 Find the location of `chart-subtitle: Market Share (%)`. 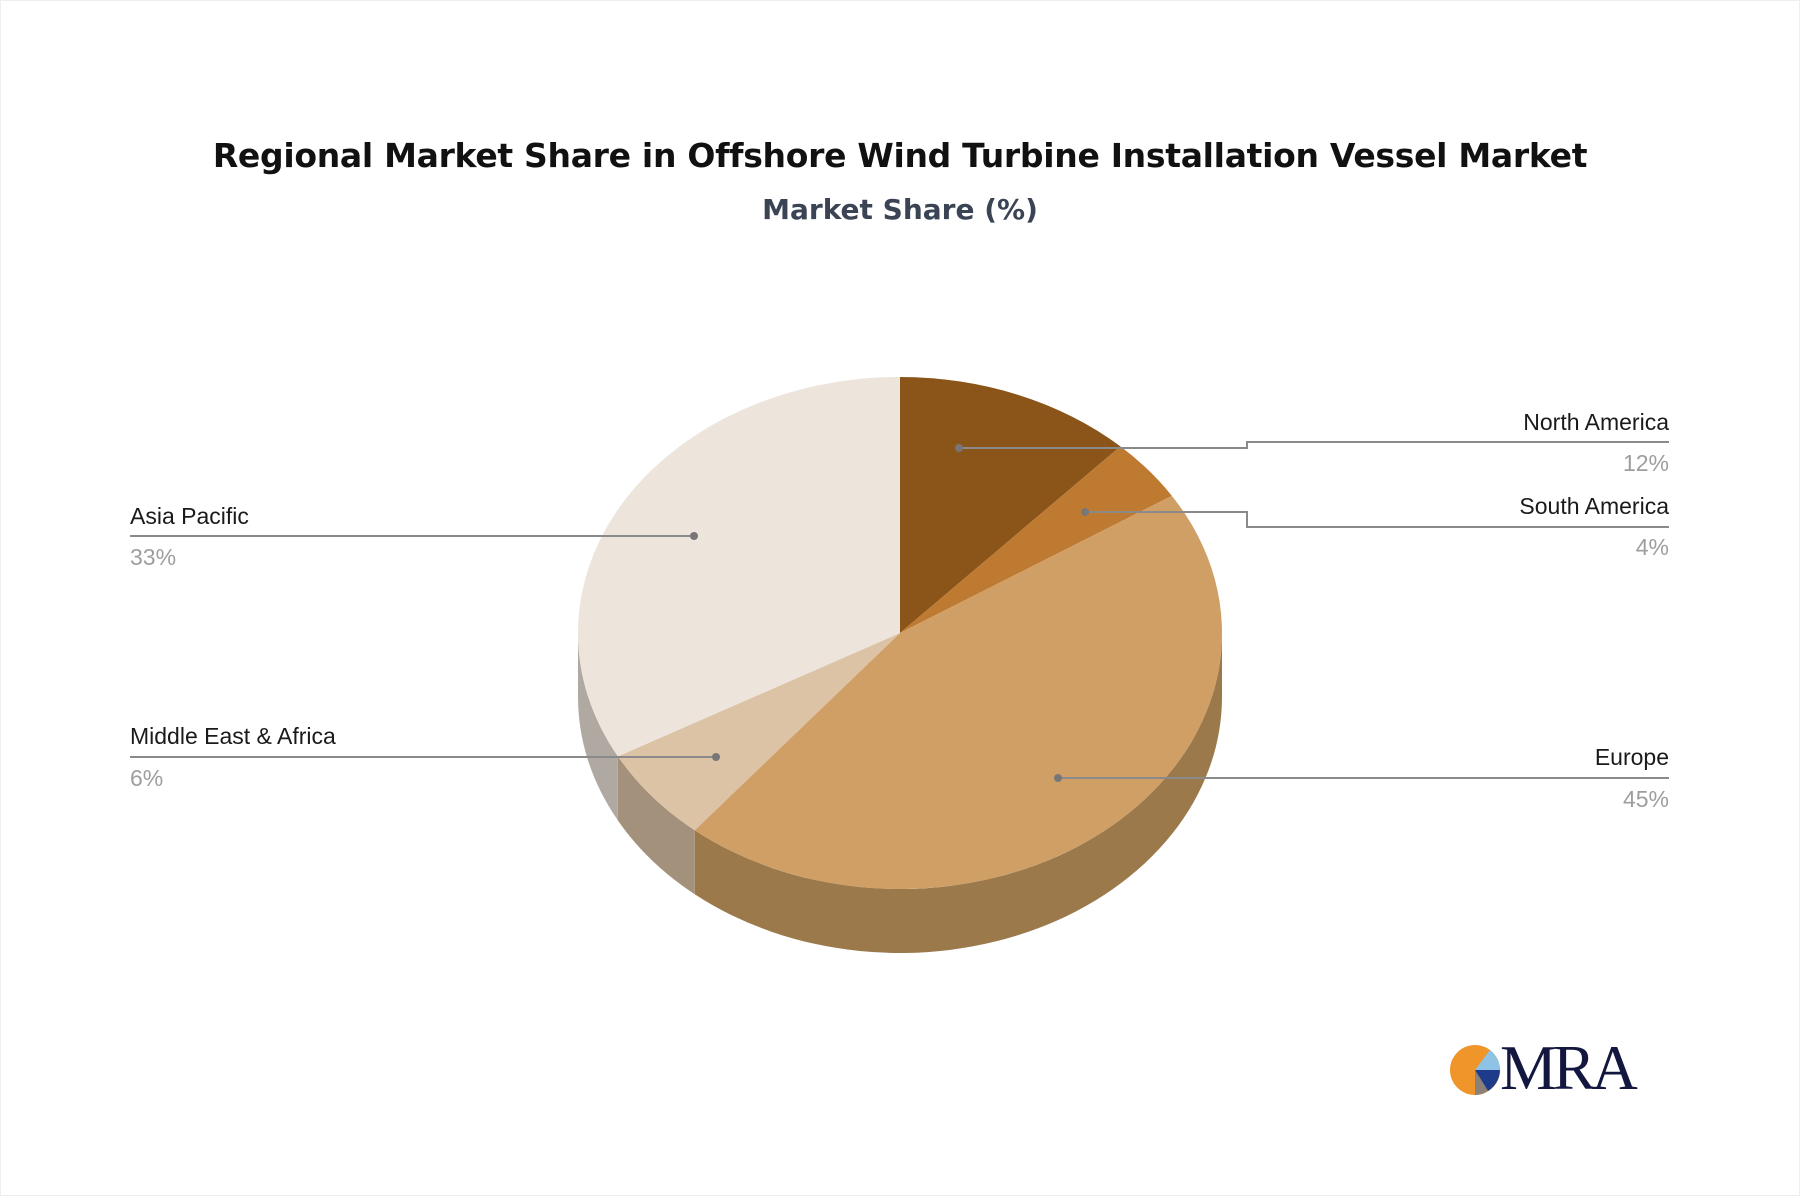

chart-subtitle: Market Share (%) is located at coordinates (900, 209).